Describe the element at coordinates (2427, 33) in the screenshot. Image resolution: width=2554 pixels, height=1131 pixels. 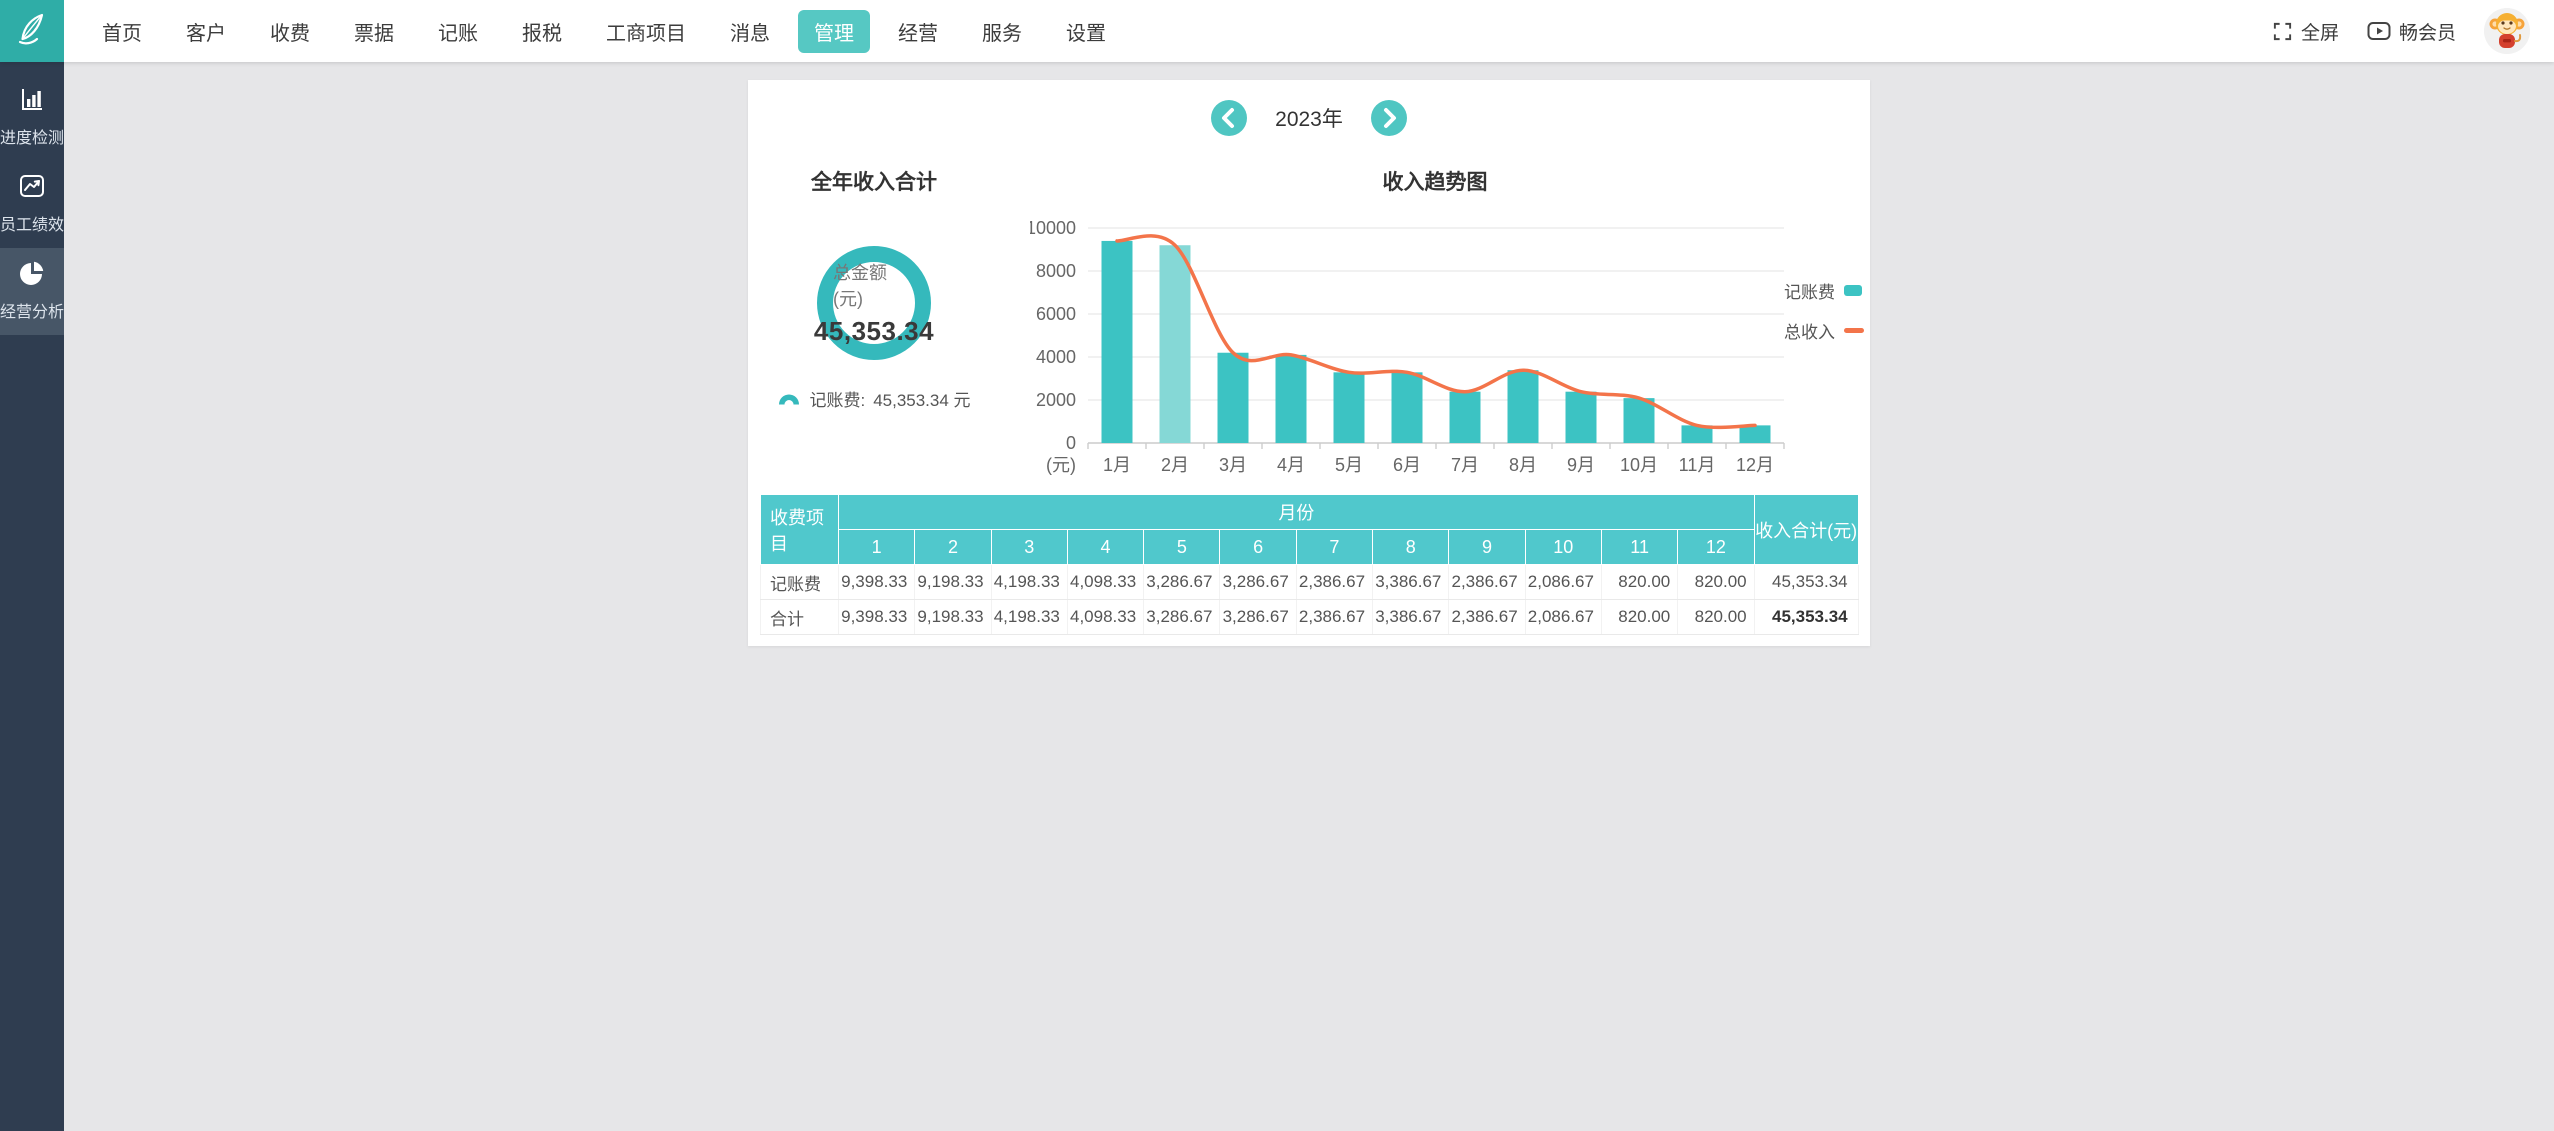
I see `member-label: 畅会员` at that location.